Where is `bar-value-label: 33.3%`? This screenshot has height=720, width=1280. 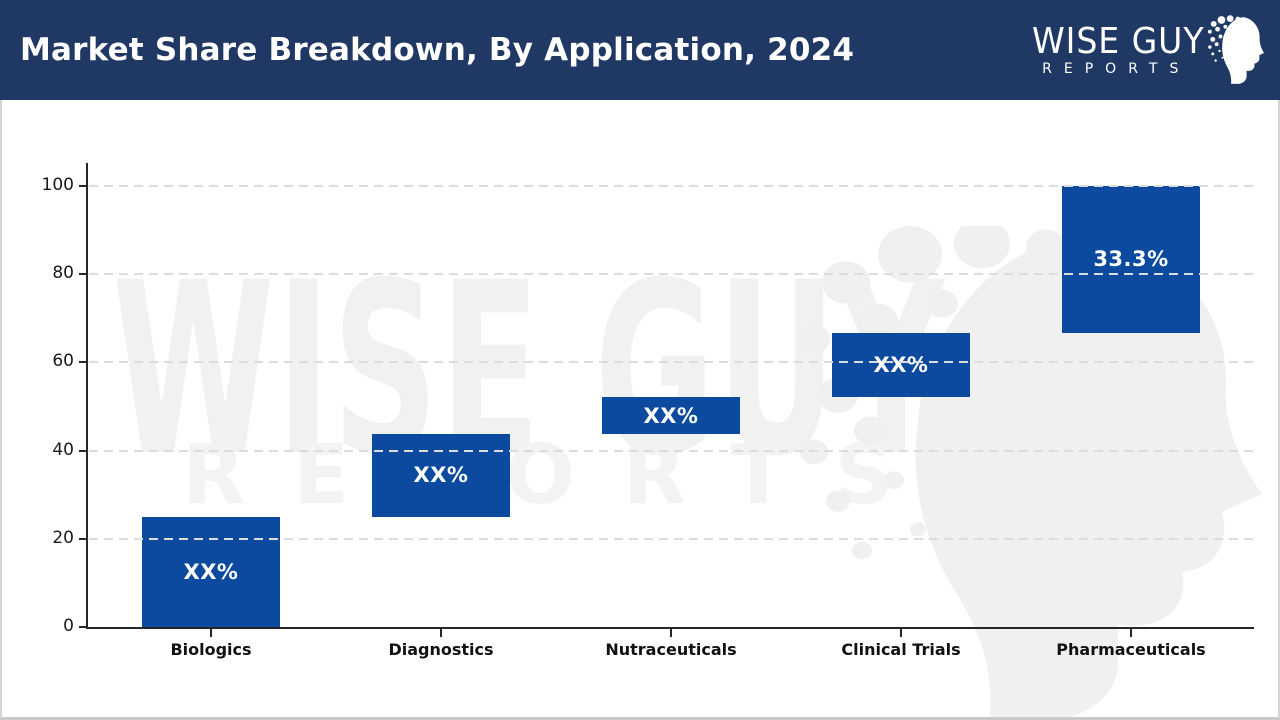
bar-value-label: 33.3% is located at coordinates (1131, 259).